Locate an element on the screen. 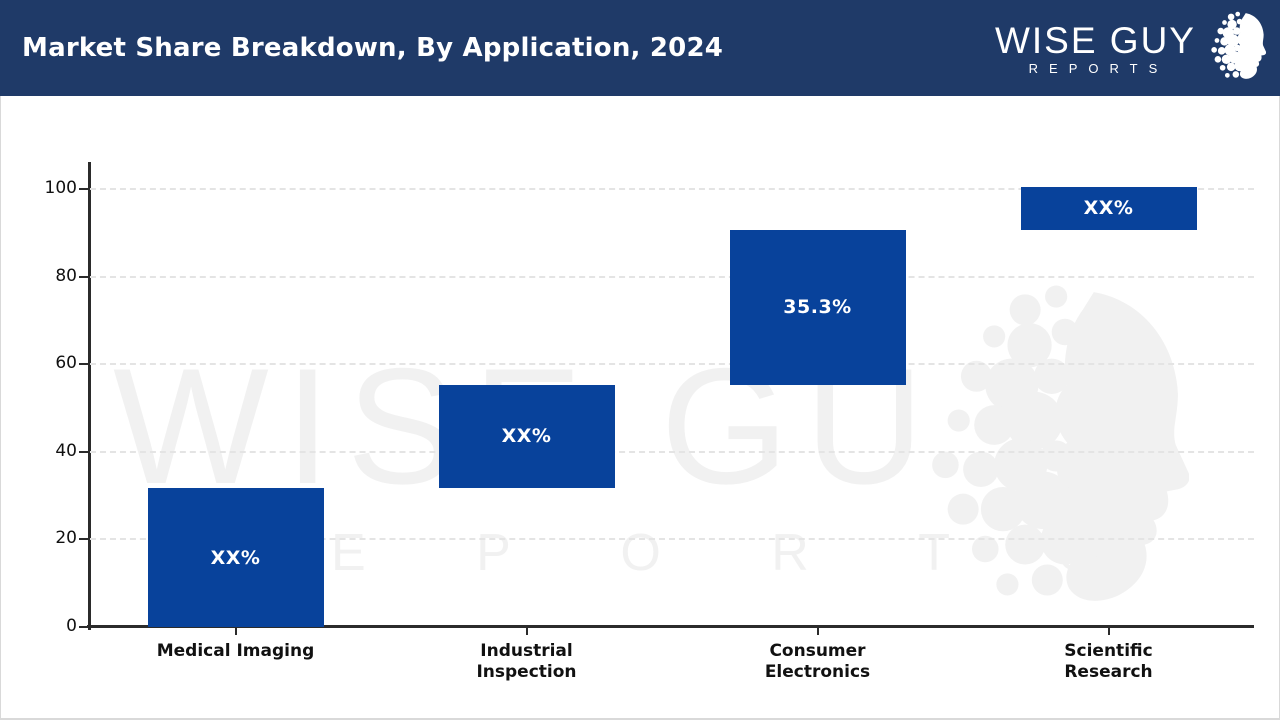 The height and width of the screenshot is (720, 1280). bar-value-label: 35.3% is located at coordinates (817, 307).